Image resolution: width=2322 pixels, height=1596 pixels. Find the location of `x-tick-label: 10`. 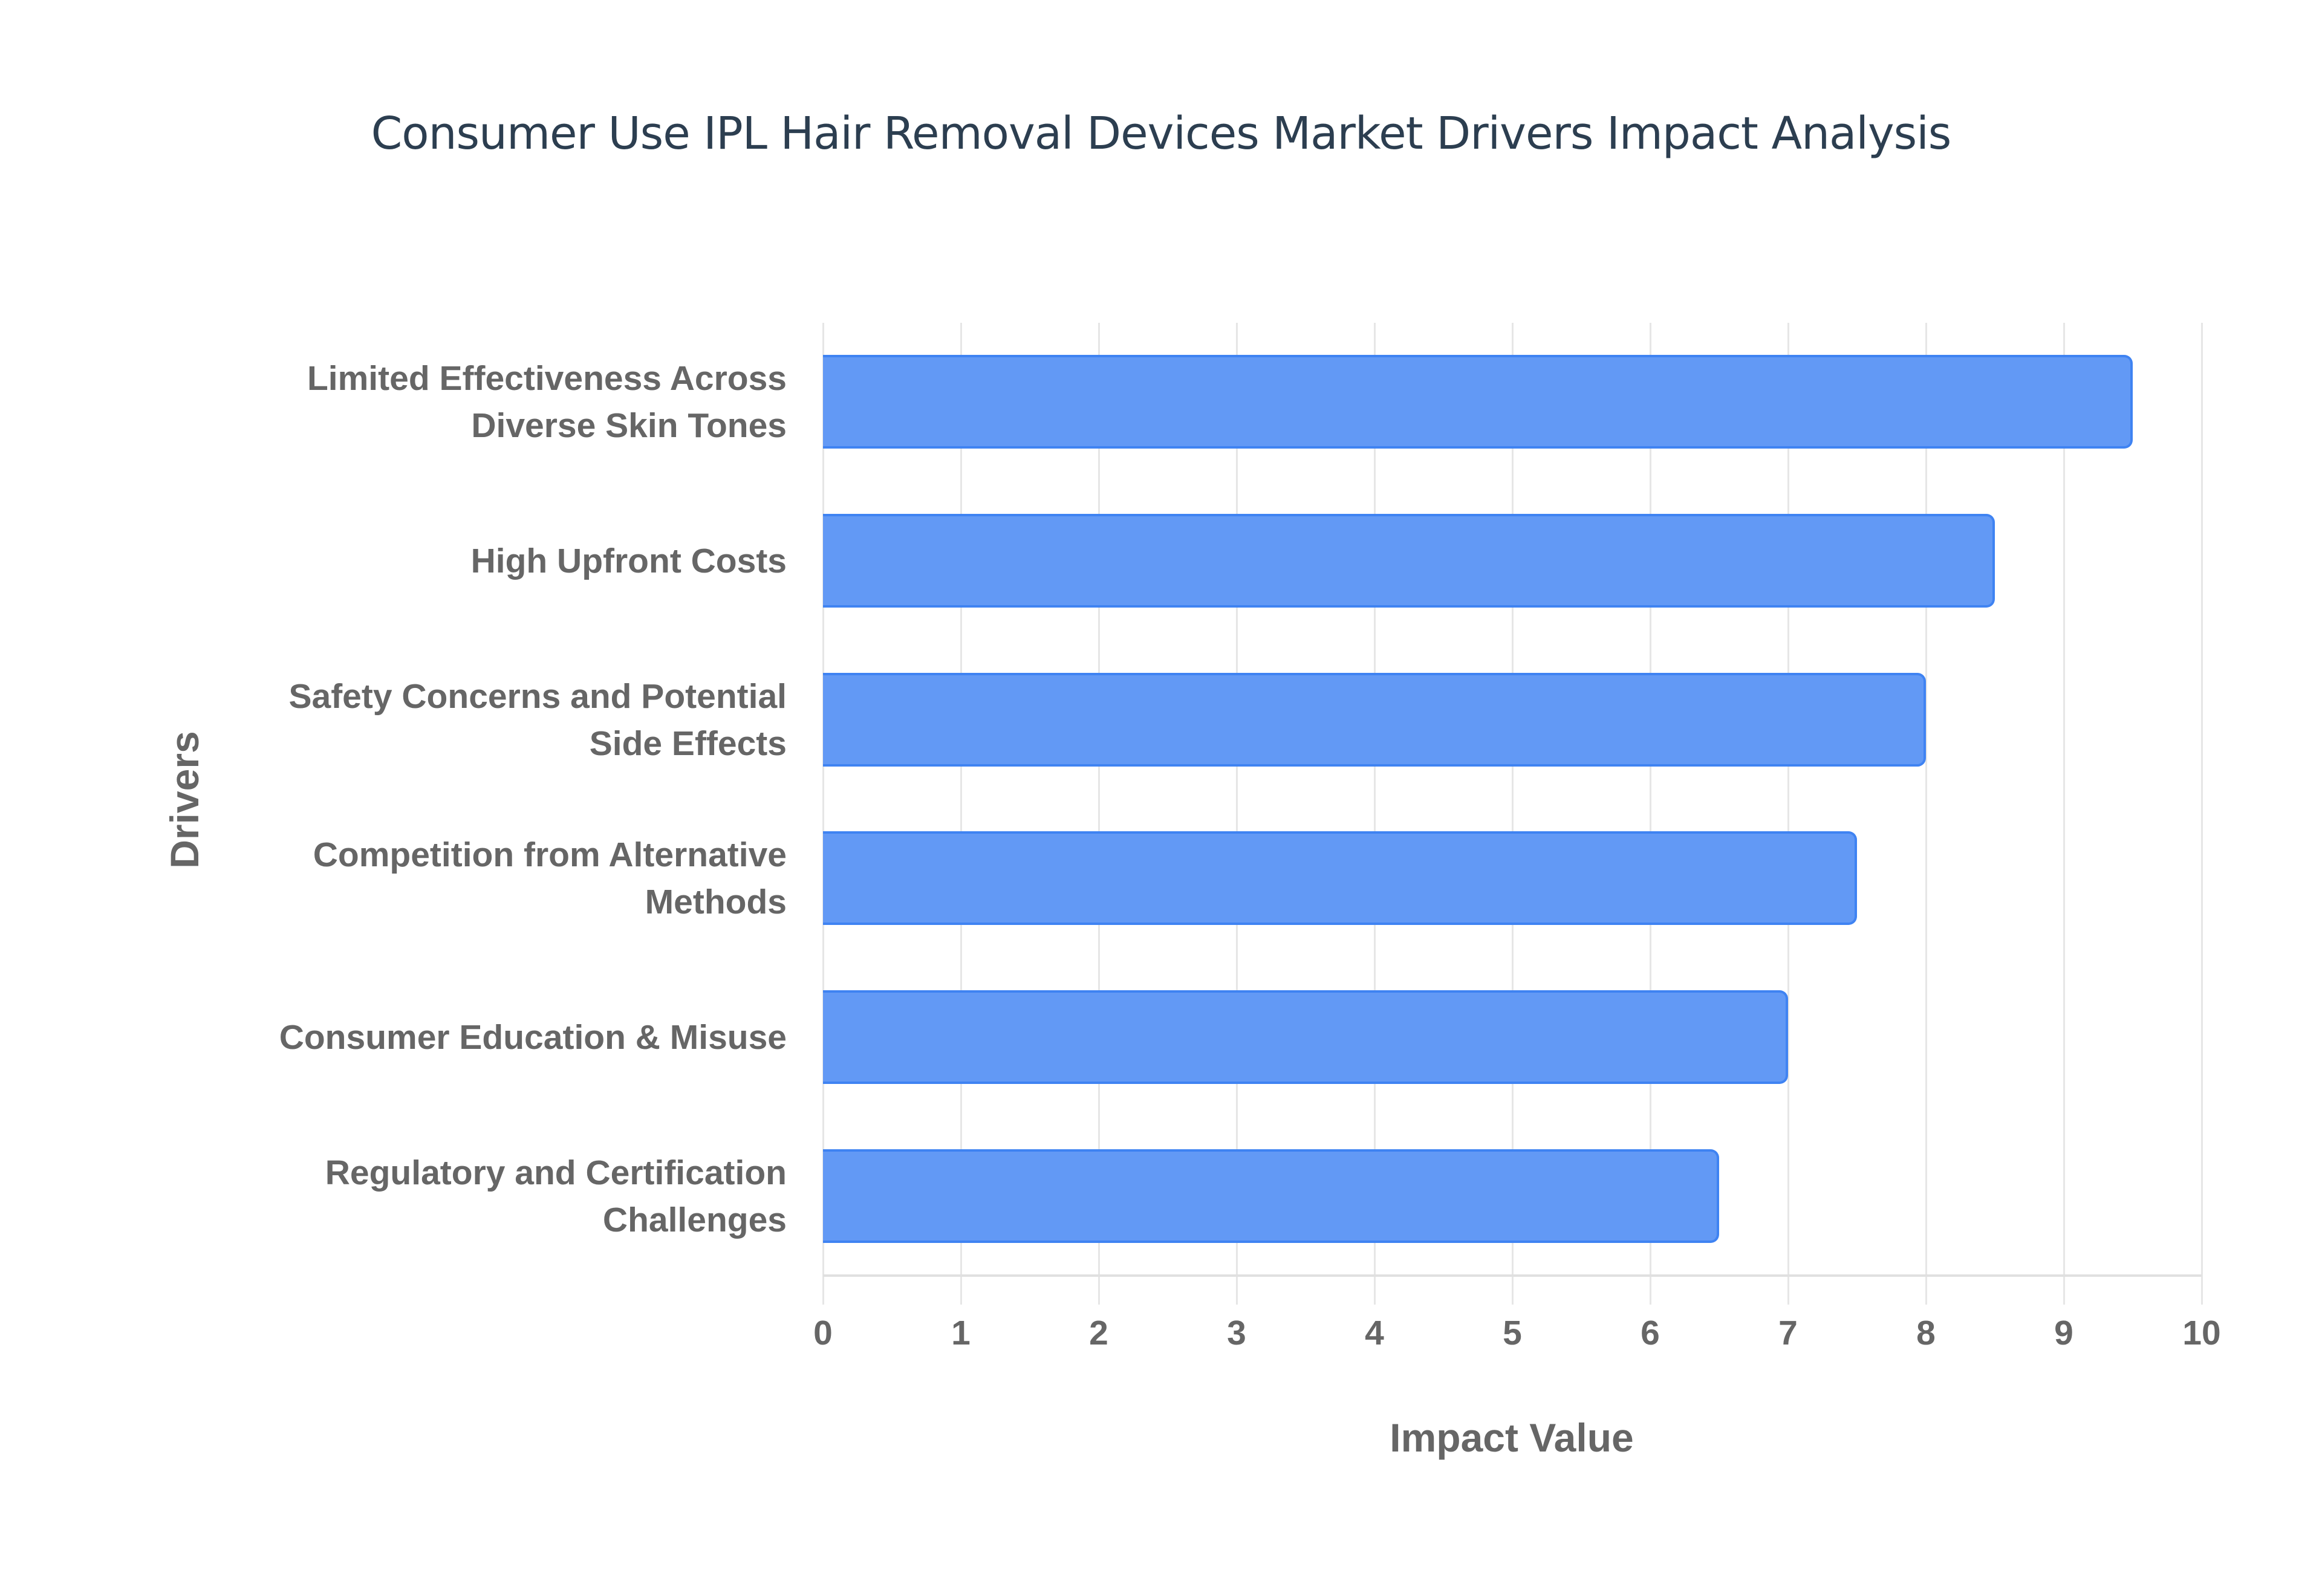

x-tick-label: 10 is located at coordinates (2201, 1333).